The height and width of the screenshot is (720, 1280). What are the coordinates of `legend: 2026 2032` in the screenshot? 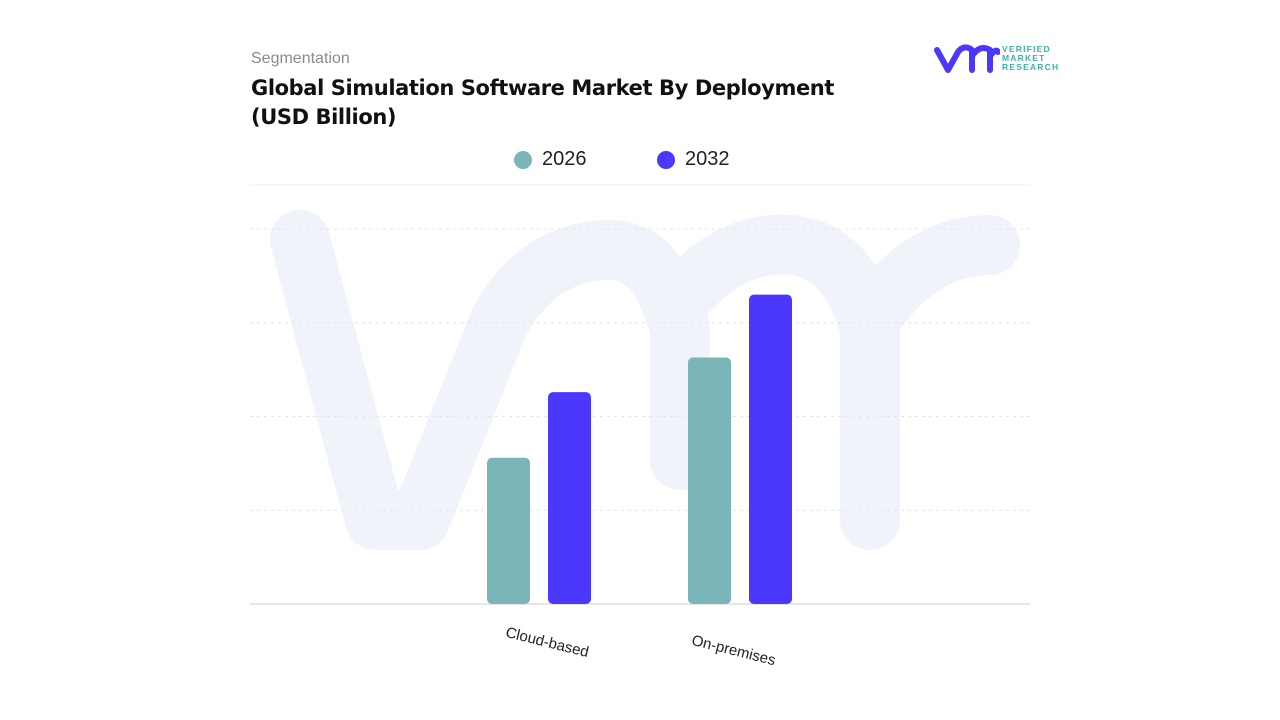 It's located at (640, 161).